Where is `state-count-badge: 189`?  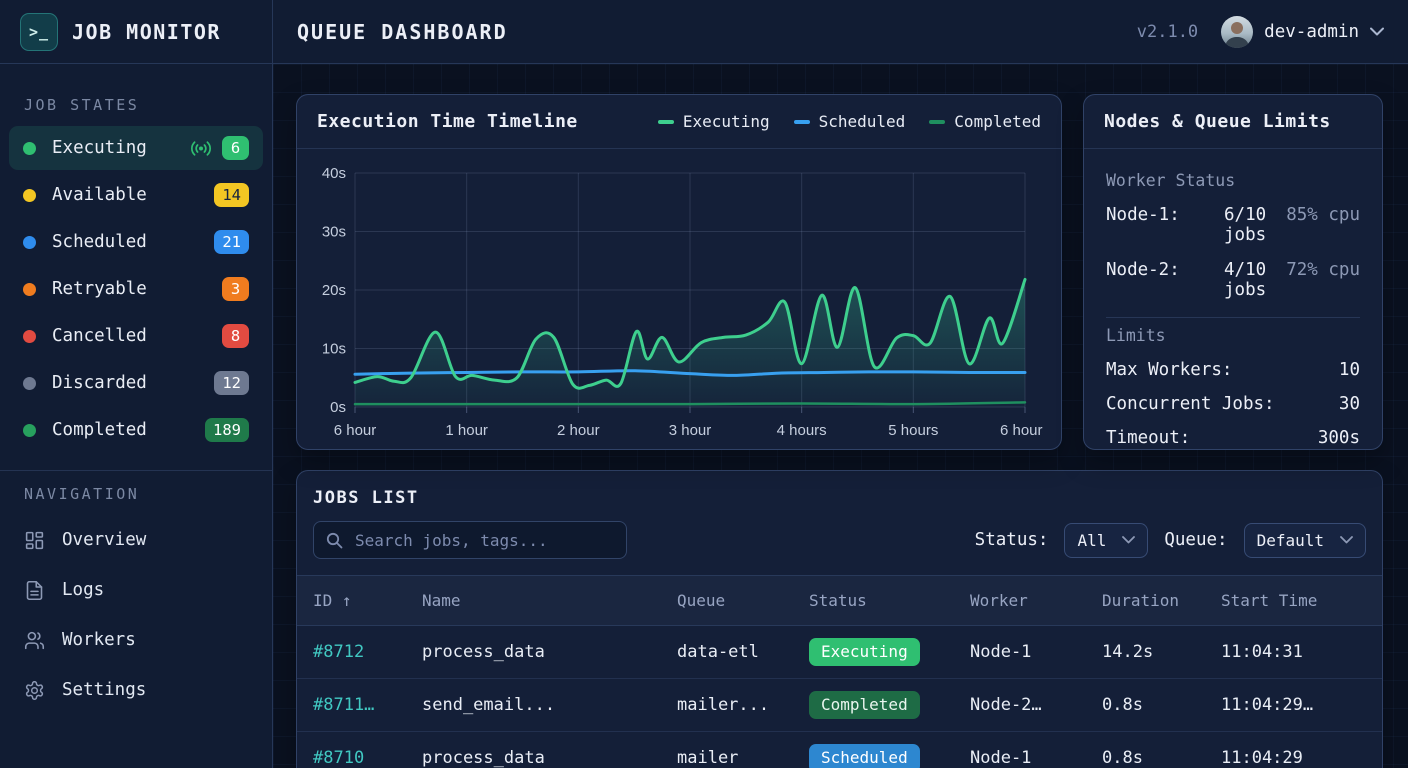
state-count-badge: 189 is located at coordinates (227, 430).